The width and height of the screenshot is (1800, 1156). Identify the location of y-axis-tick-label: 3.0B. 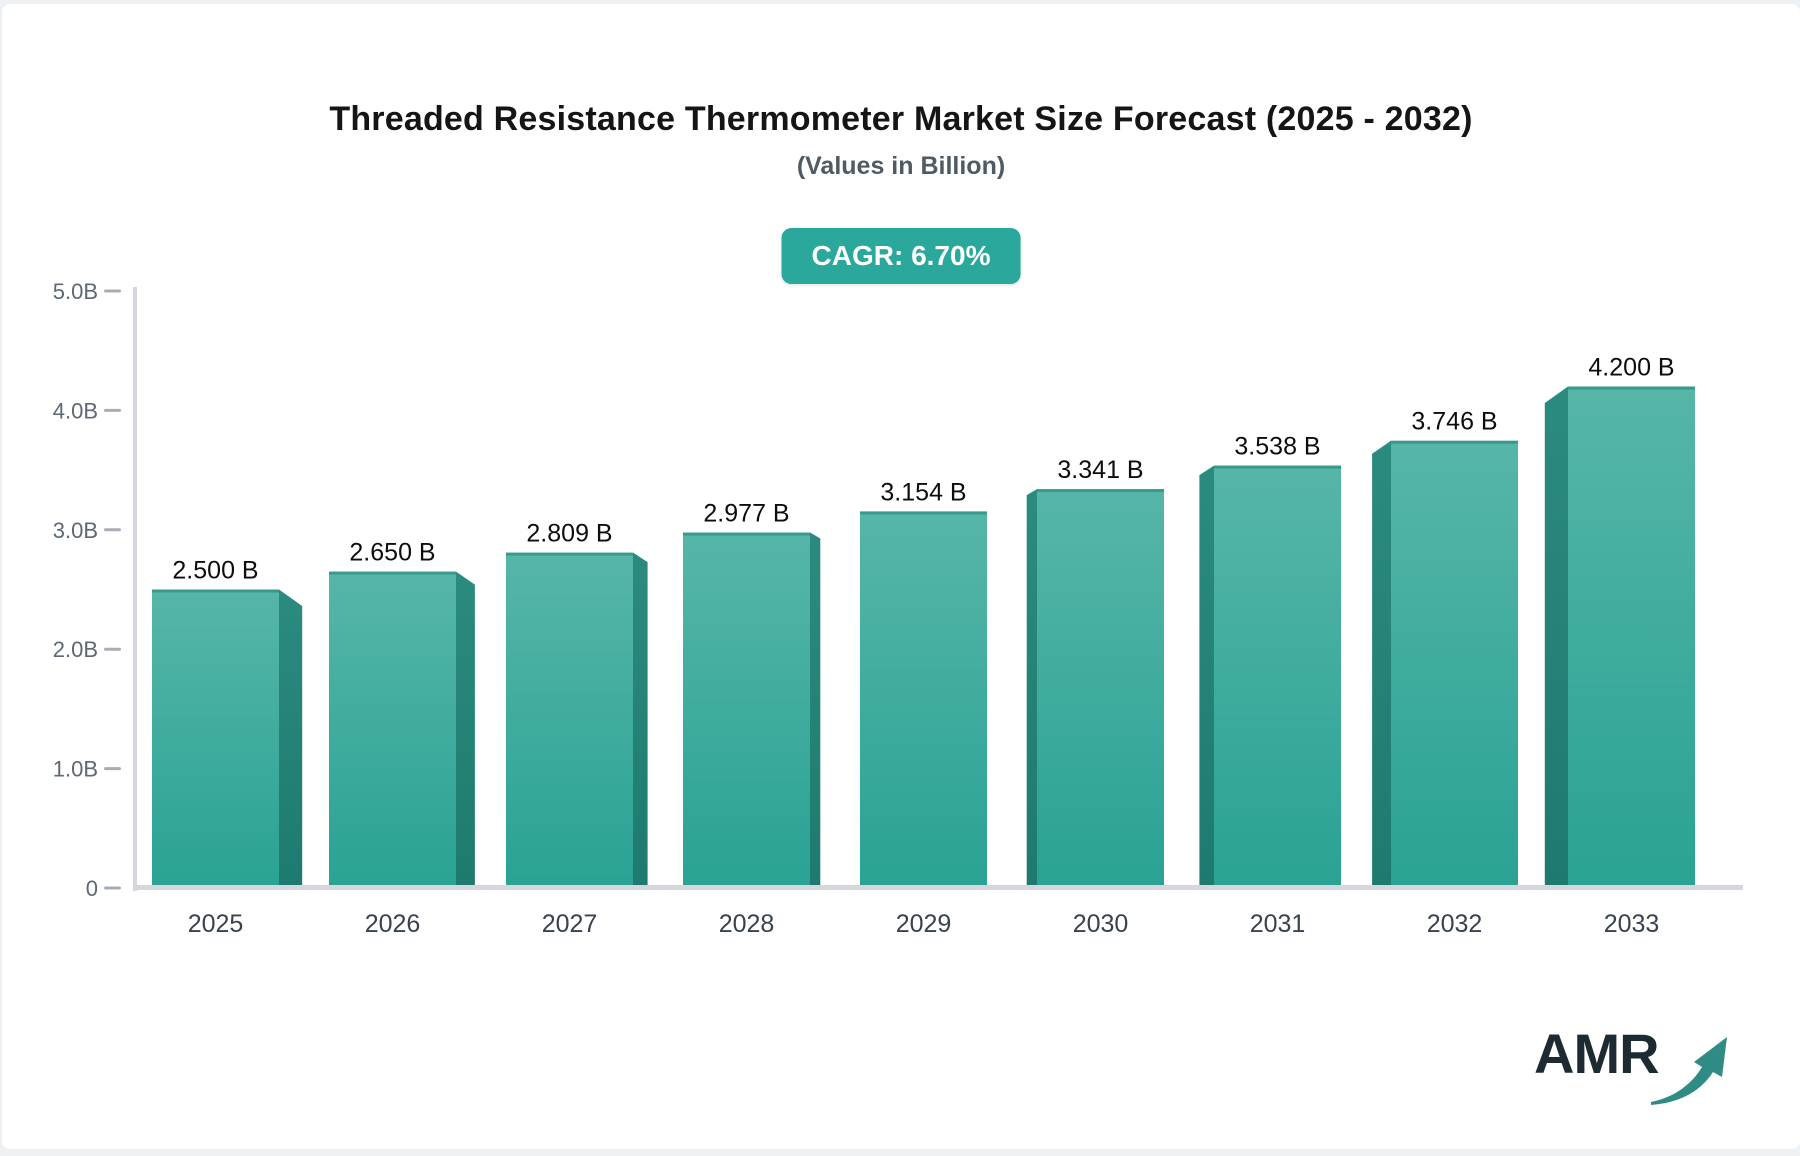
(75, 530).